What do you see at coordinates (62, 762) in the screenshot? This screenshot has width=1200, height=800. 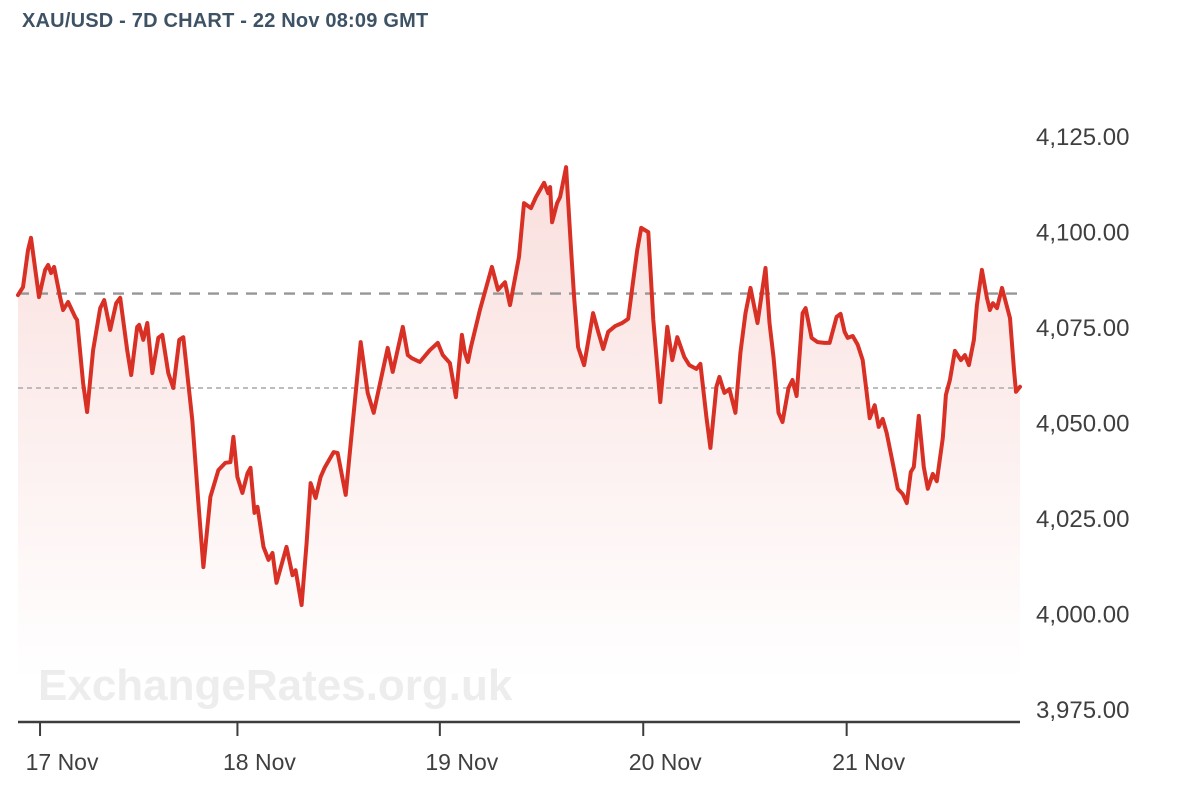 I see `x-tick-label: 17 Nov` at bounding box center [62, 762].